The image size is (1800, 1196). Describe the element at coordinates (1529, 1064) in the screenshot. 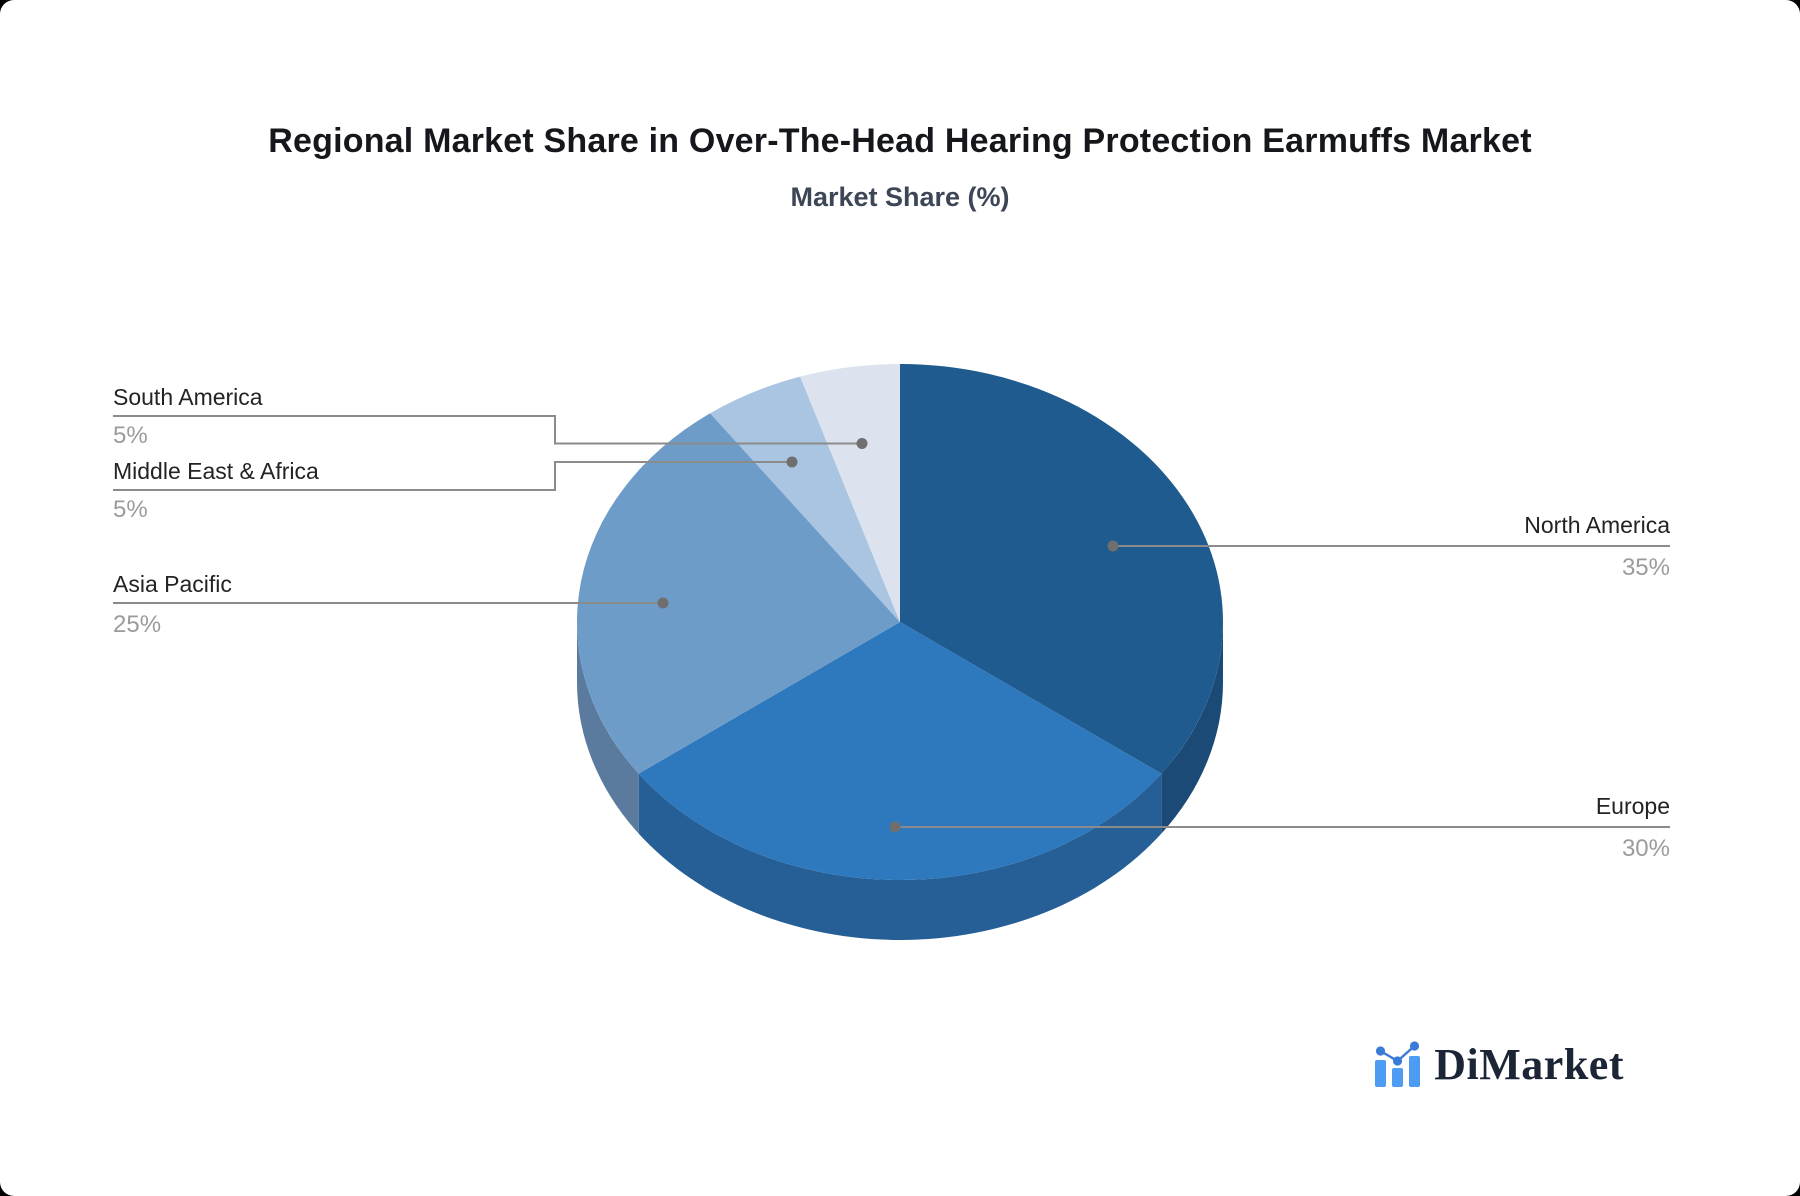

I see `logo-text: DiMarket` at that location.